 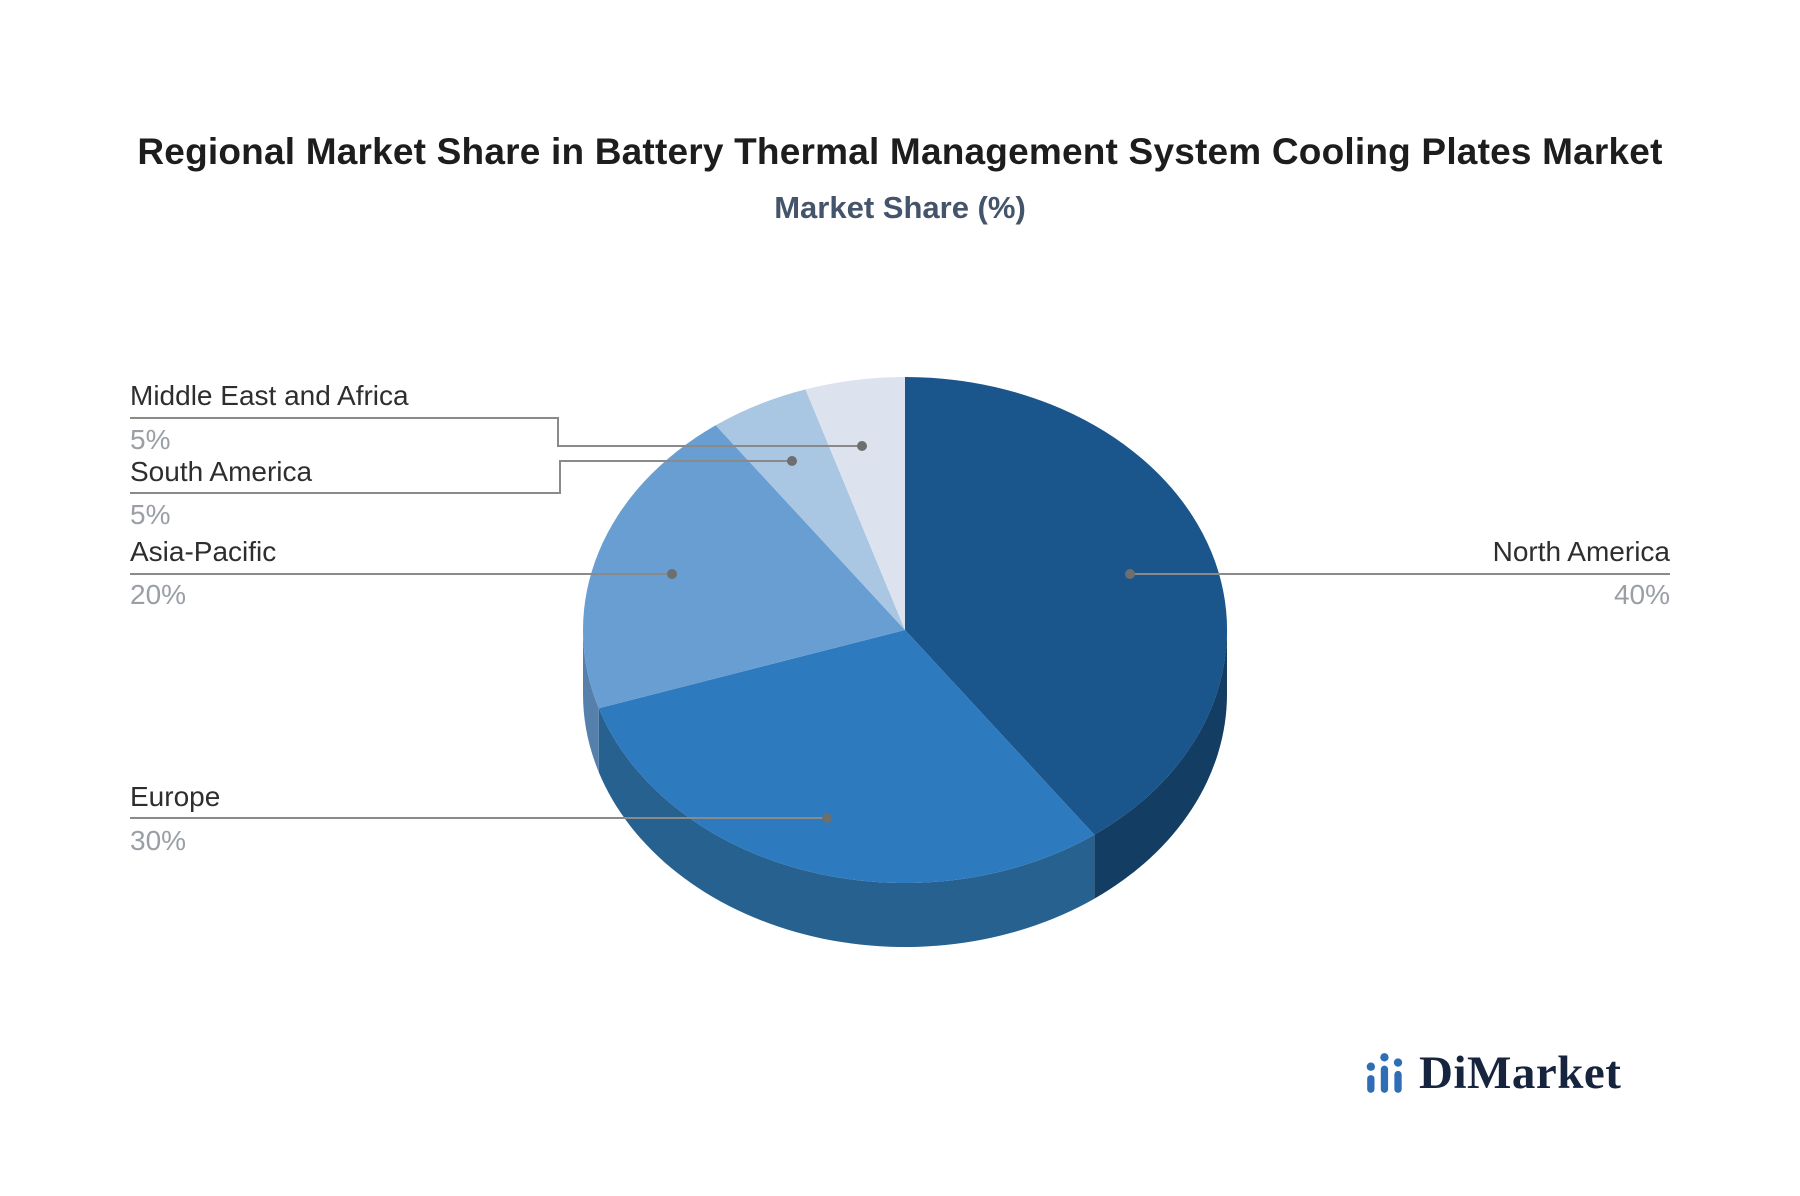 I want to click on dimarket-logo-text: DiMarket, so click(x=1520, y=1073).